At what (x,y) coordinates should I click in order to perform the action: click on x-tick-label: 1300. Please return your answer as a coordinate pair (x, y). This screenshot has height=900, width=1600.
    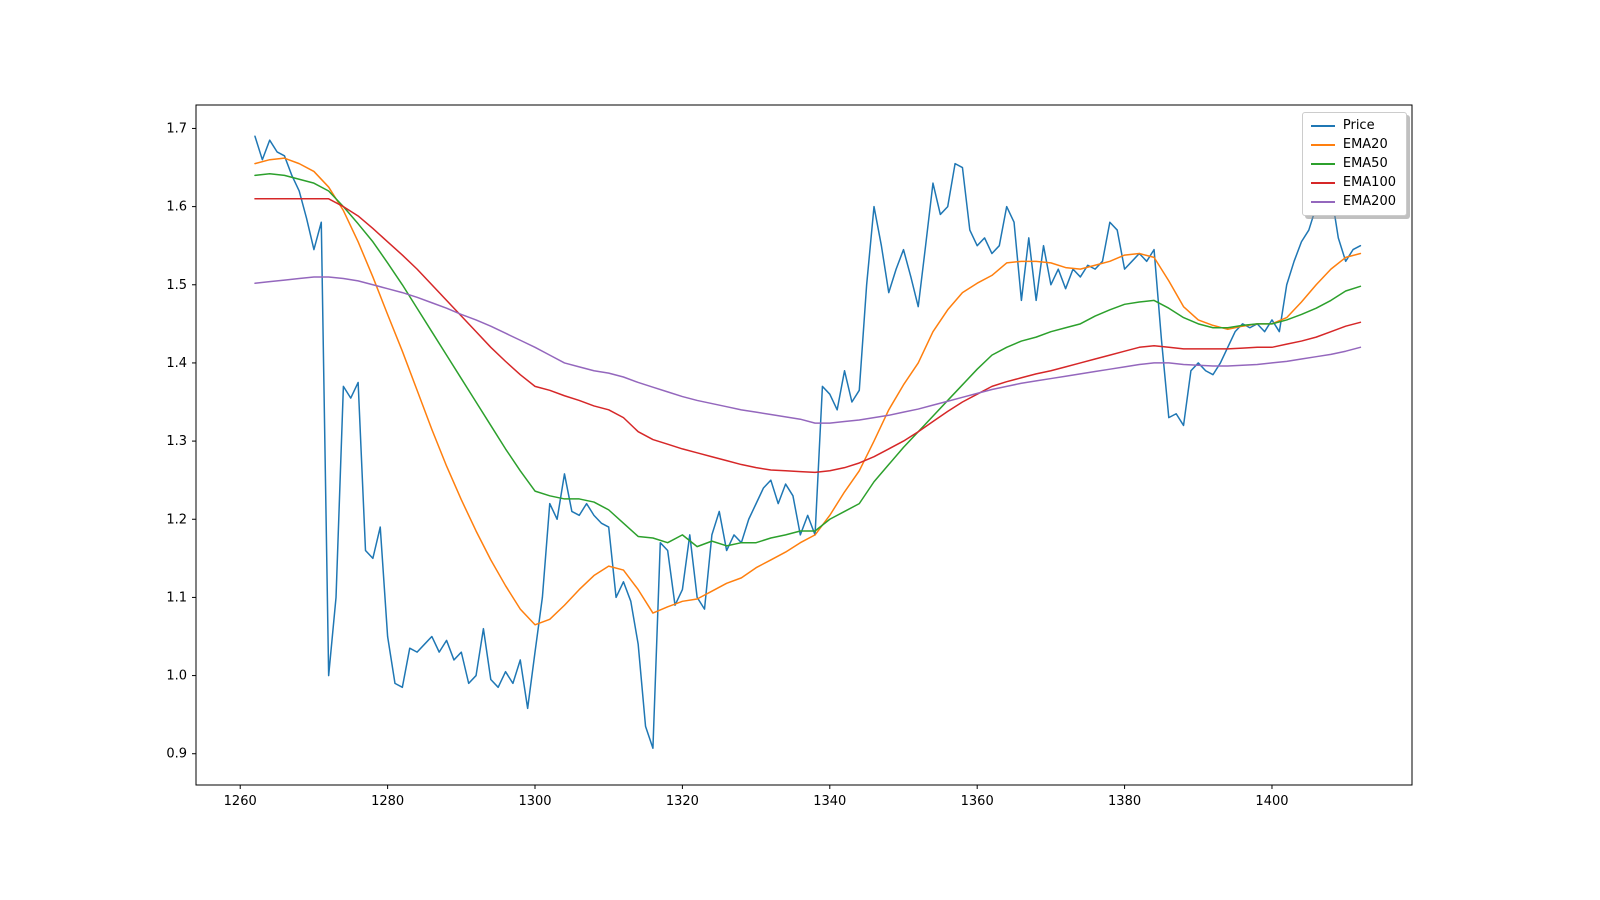
    Looking at the image, I should click on (534, 801).